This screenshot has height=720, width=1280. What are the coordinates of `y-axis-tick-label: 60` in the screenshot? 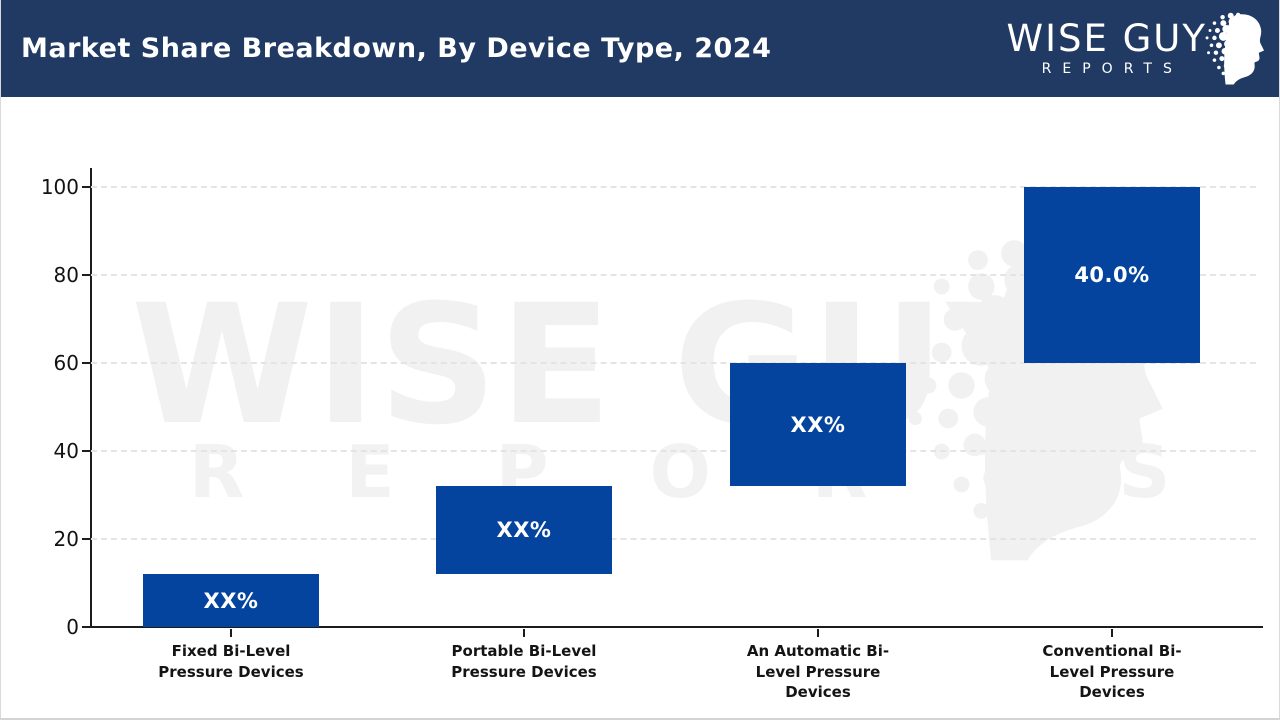 It's located at (66, 363).